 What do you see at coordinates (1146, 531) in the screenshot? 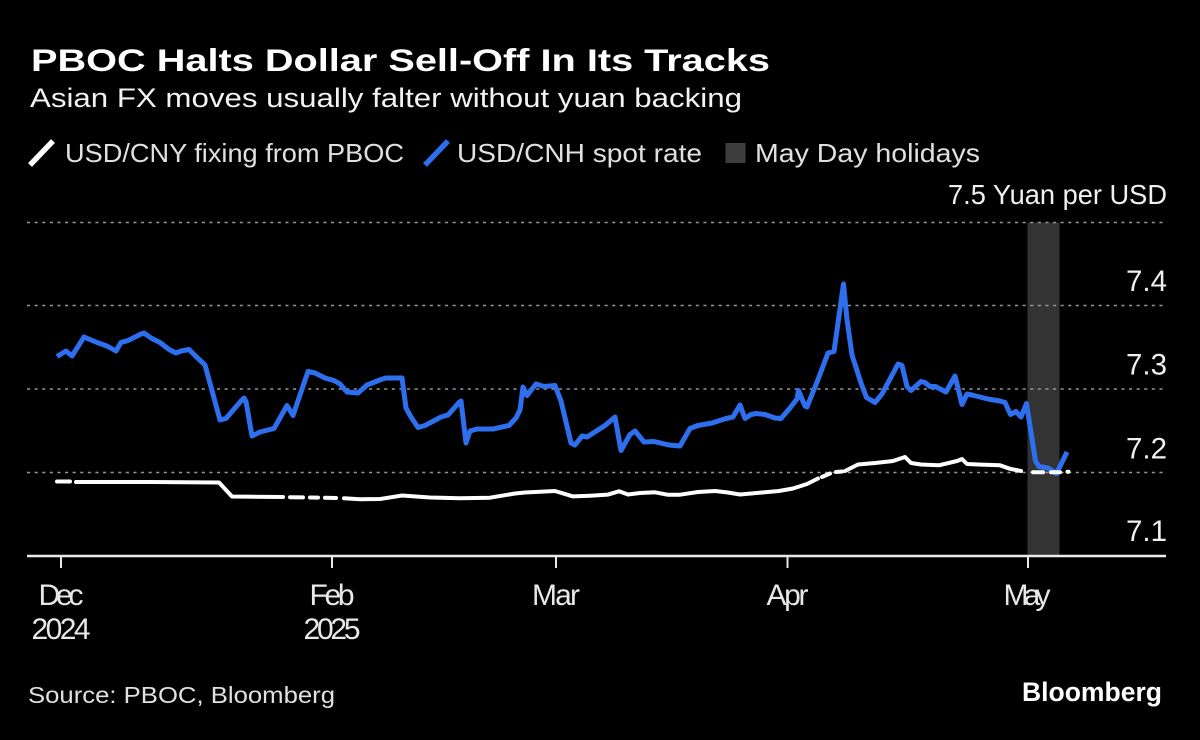
I see `svg-text: 7.1` at bounding box center [1146, 531].